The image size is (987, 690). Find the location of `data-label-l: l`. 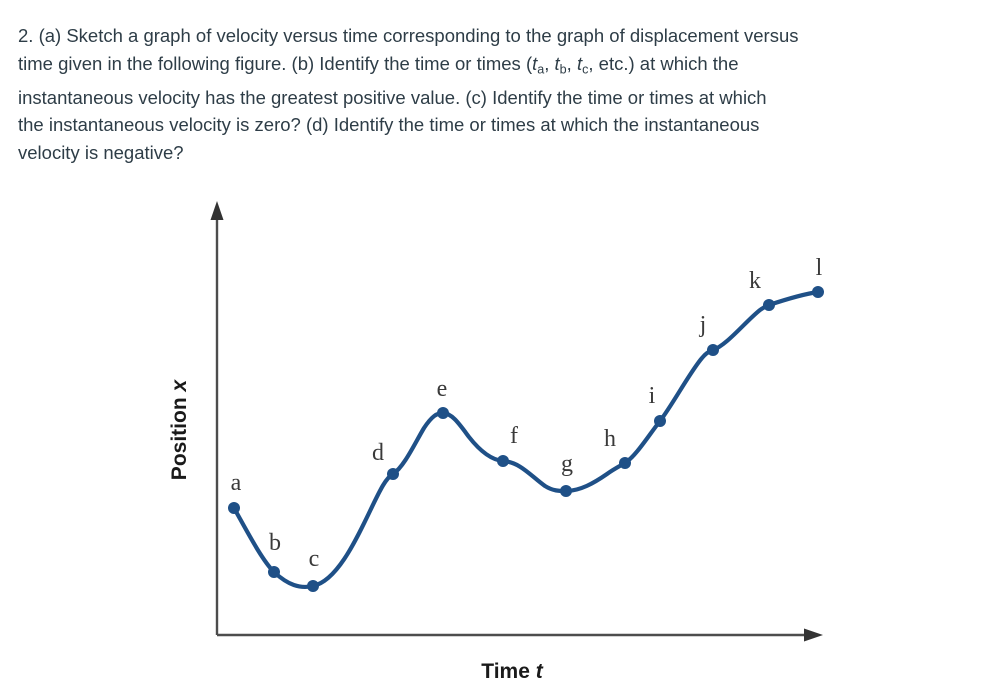

data-label-l: l is located at coordinates (819, 268).